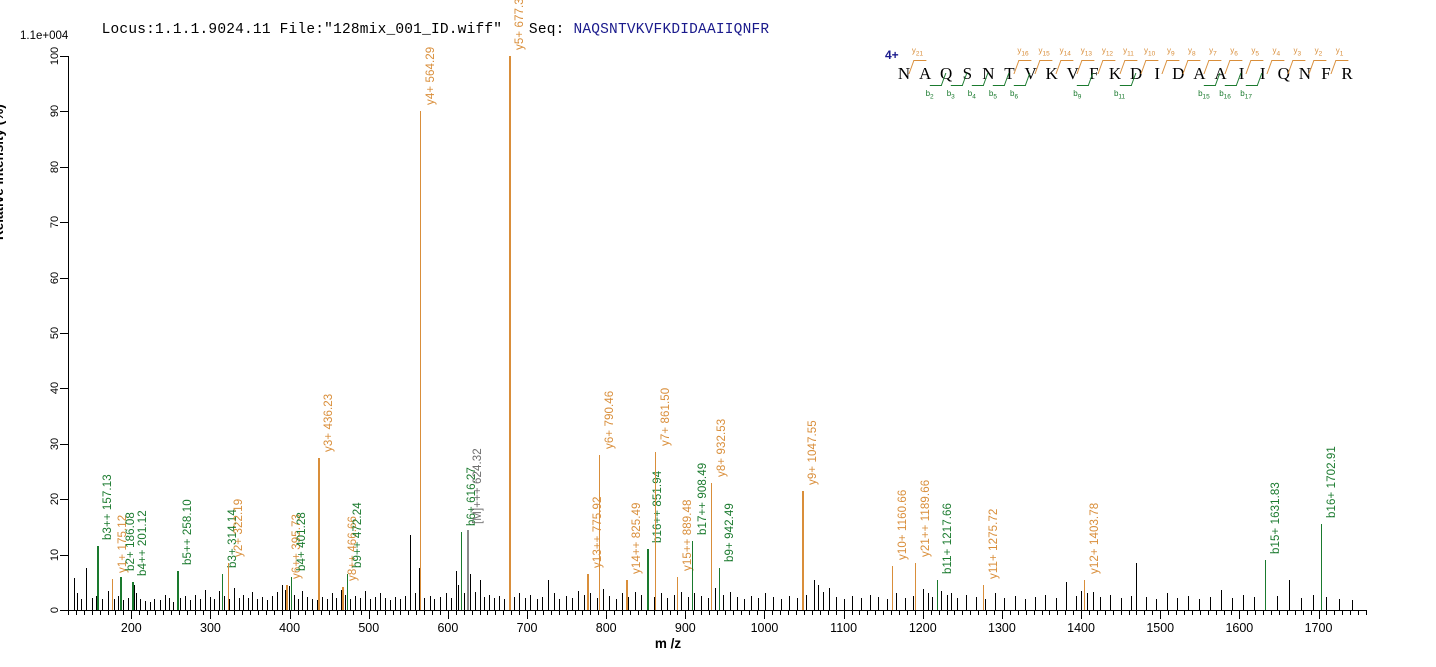 This screenshot has height=667, width=1436. What do you see at coordinates (902, 524) in the screenshot?
I see `peak-label: y10+ 1160.66` at bounding box center [902, 524].